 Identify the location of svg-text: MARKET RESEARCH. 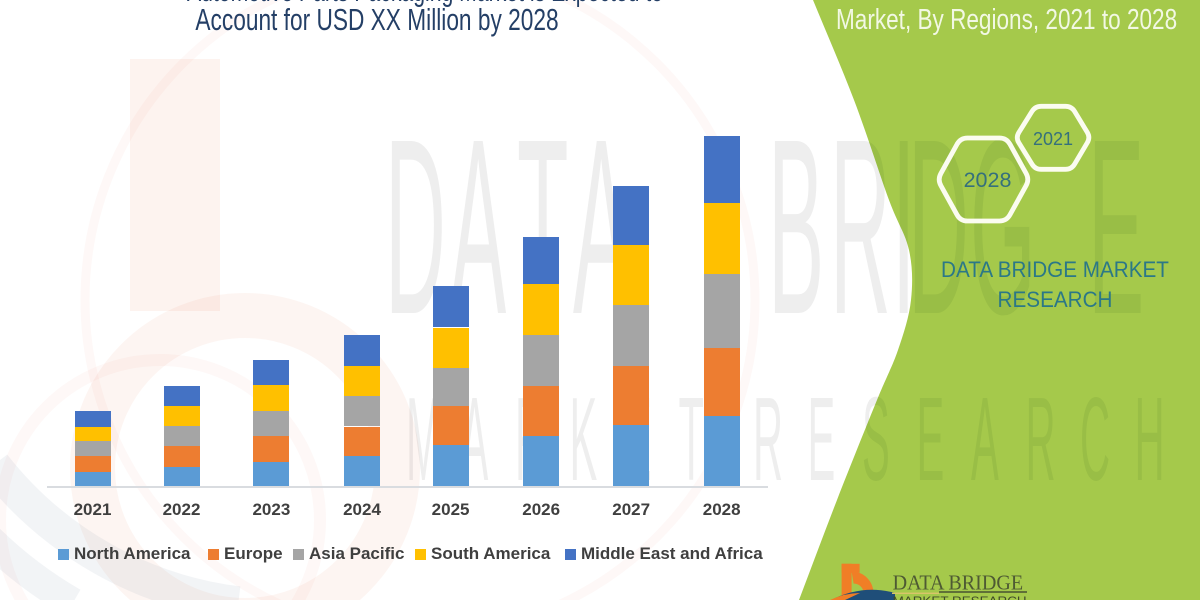
(960, 597).